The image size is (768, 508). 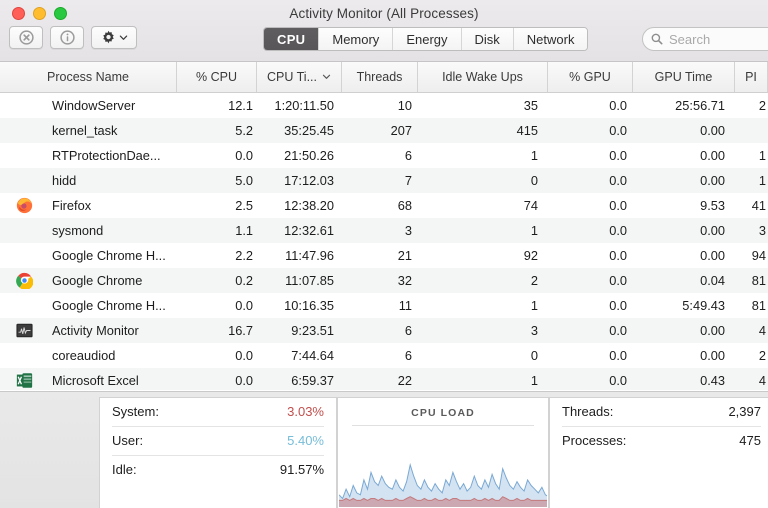 I want to click on cell-cpu: 12.1, so click(x=240, y=105).